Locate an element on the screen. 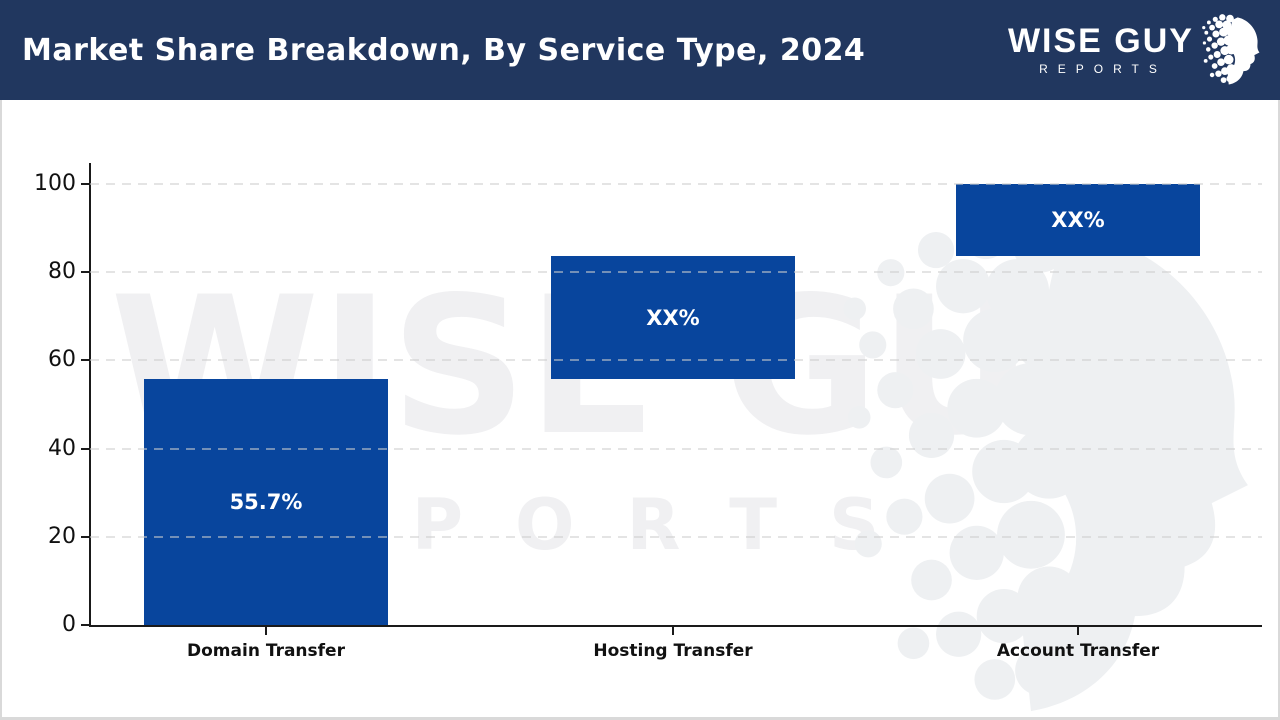  x-category-label-hosting-transfer: Hosting Transfer is located at coordinates (673, 651).